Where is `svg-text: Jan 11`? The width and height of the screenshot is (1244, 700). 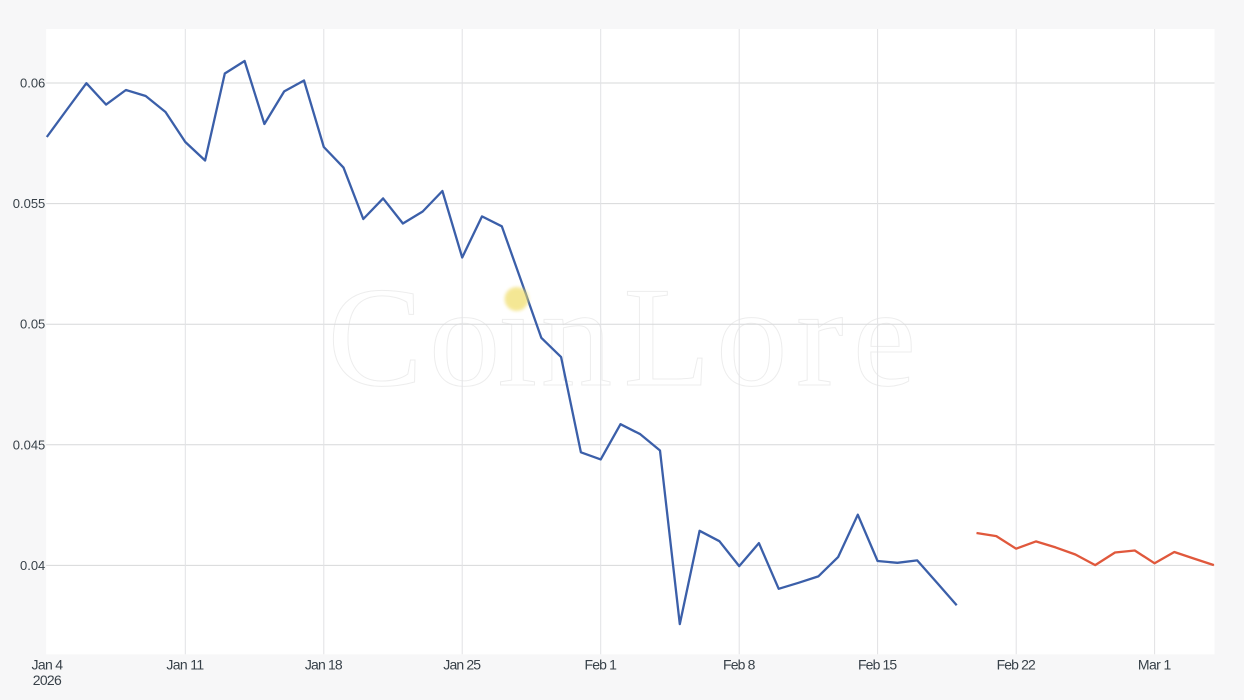 svg-text: Jan 11 is located at coordinates (185, 665).